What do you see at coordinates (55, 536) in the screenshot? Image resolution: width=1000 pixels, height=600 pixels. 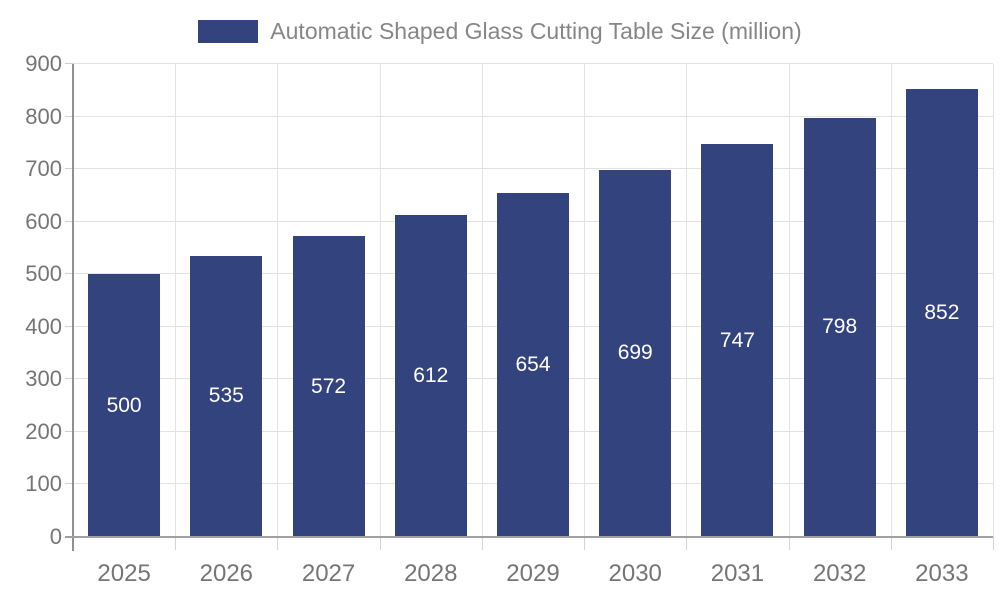 I see `y-tick-label: 0` at bounding box center [55, 536].